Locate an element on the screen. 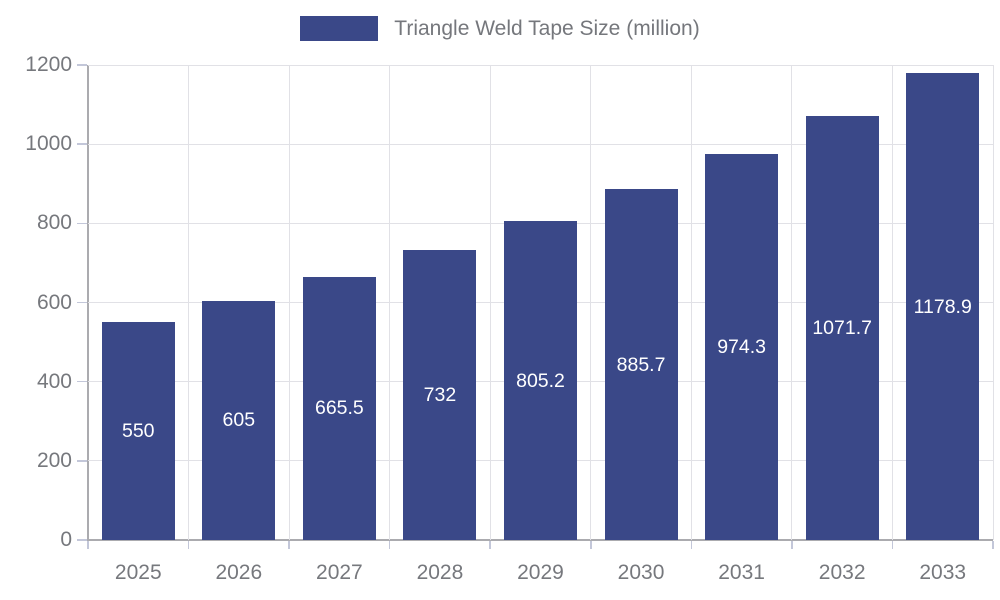 This screenshot has width=1000, height=600. bar-value-label: 974.3 is located at coordinates (742, 347).